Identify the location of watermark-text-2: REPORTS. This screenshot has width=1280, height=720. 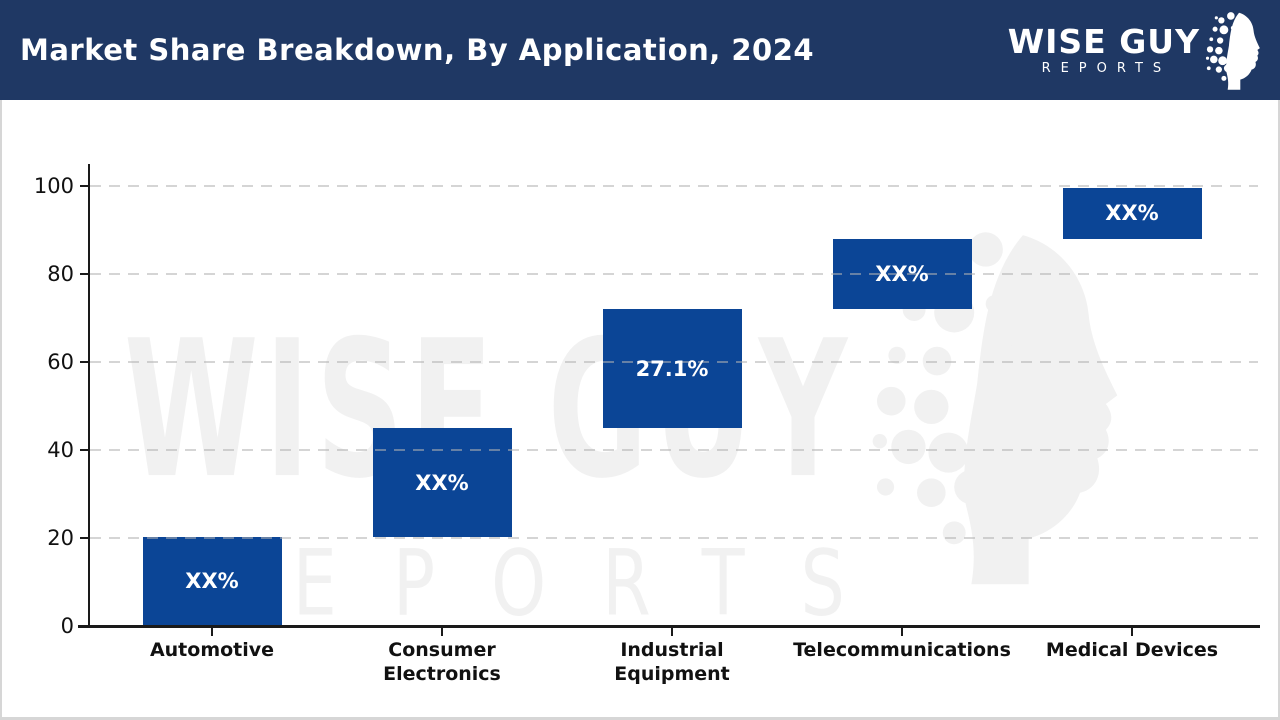
(544, 583).